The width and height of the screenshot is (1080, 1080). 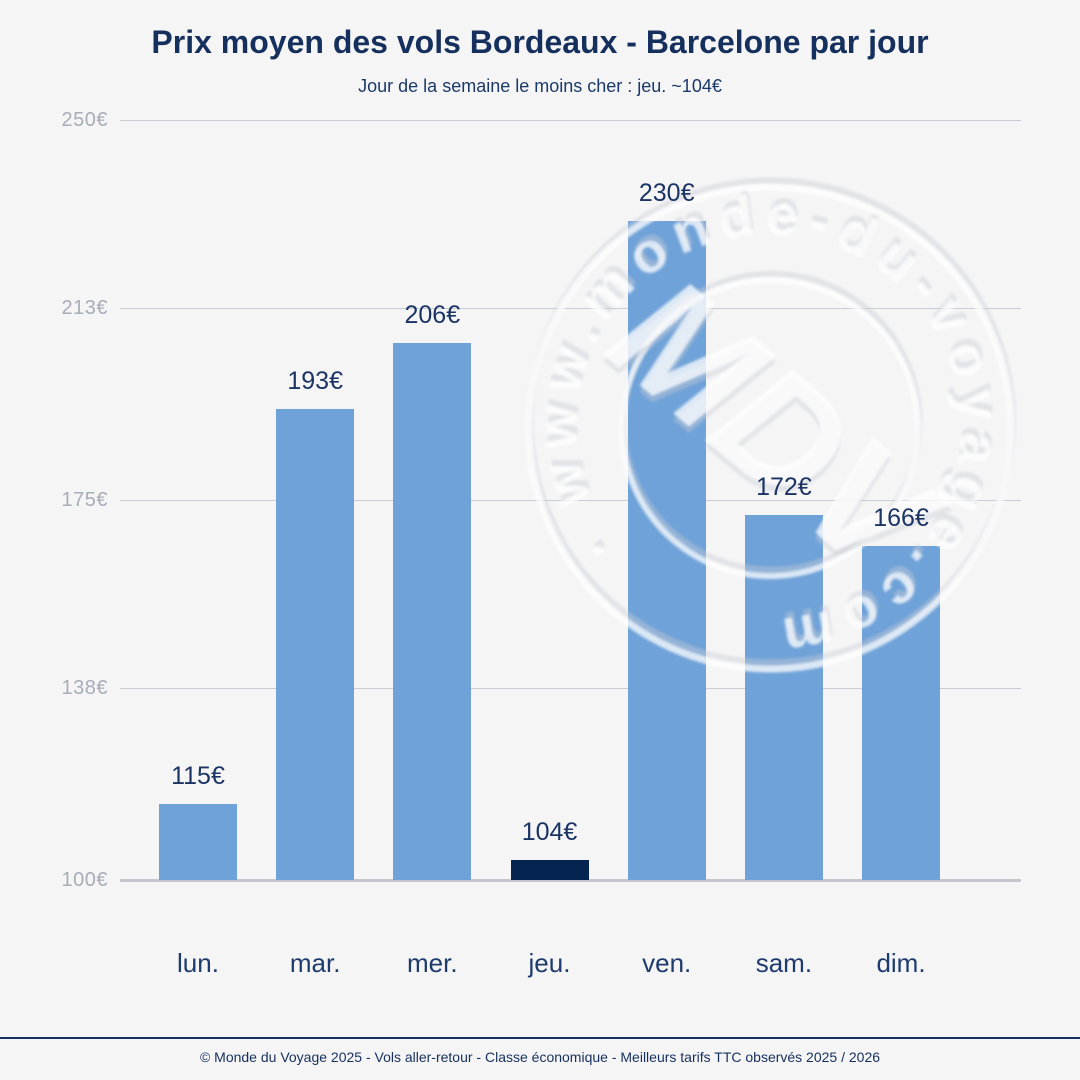 I want to click on y-axis-label: 100€, so click(x=84, y=880).